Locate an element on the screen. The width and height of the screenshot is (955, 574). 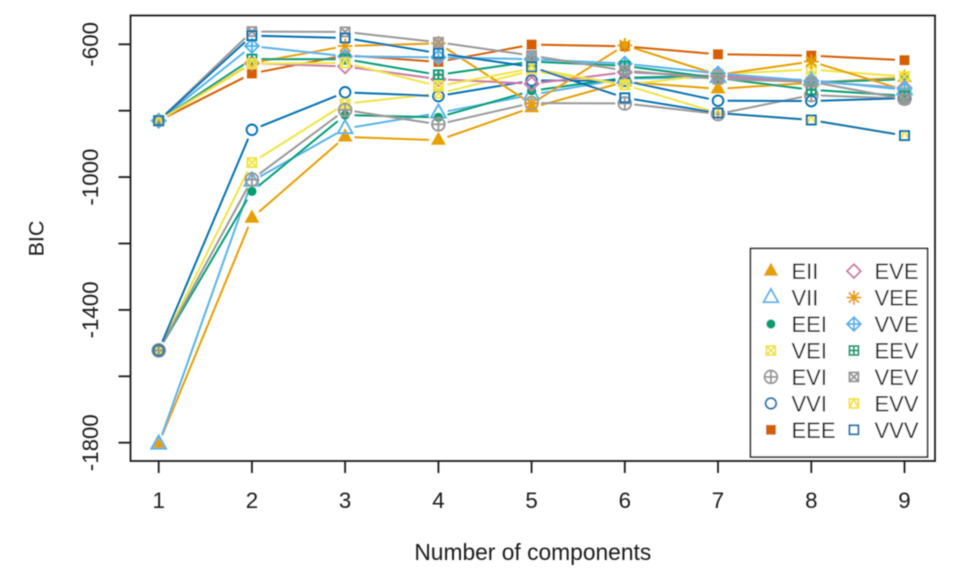
svg-text: 4 is located at coordinates (438, 500).